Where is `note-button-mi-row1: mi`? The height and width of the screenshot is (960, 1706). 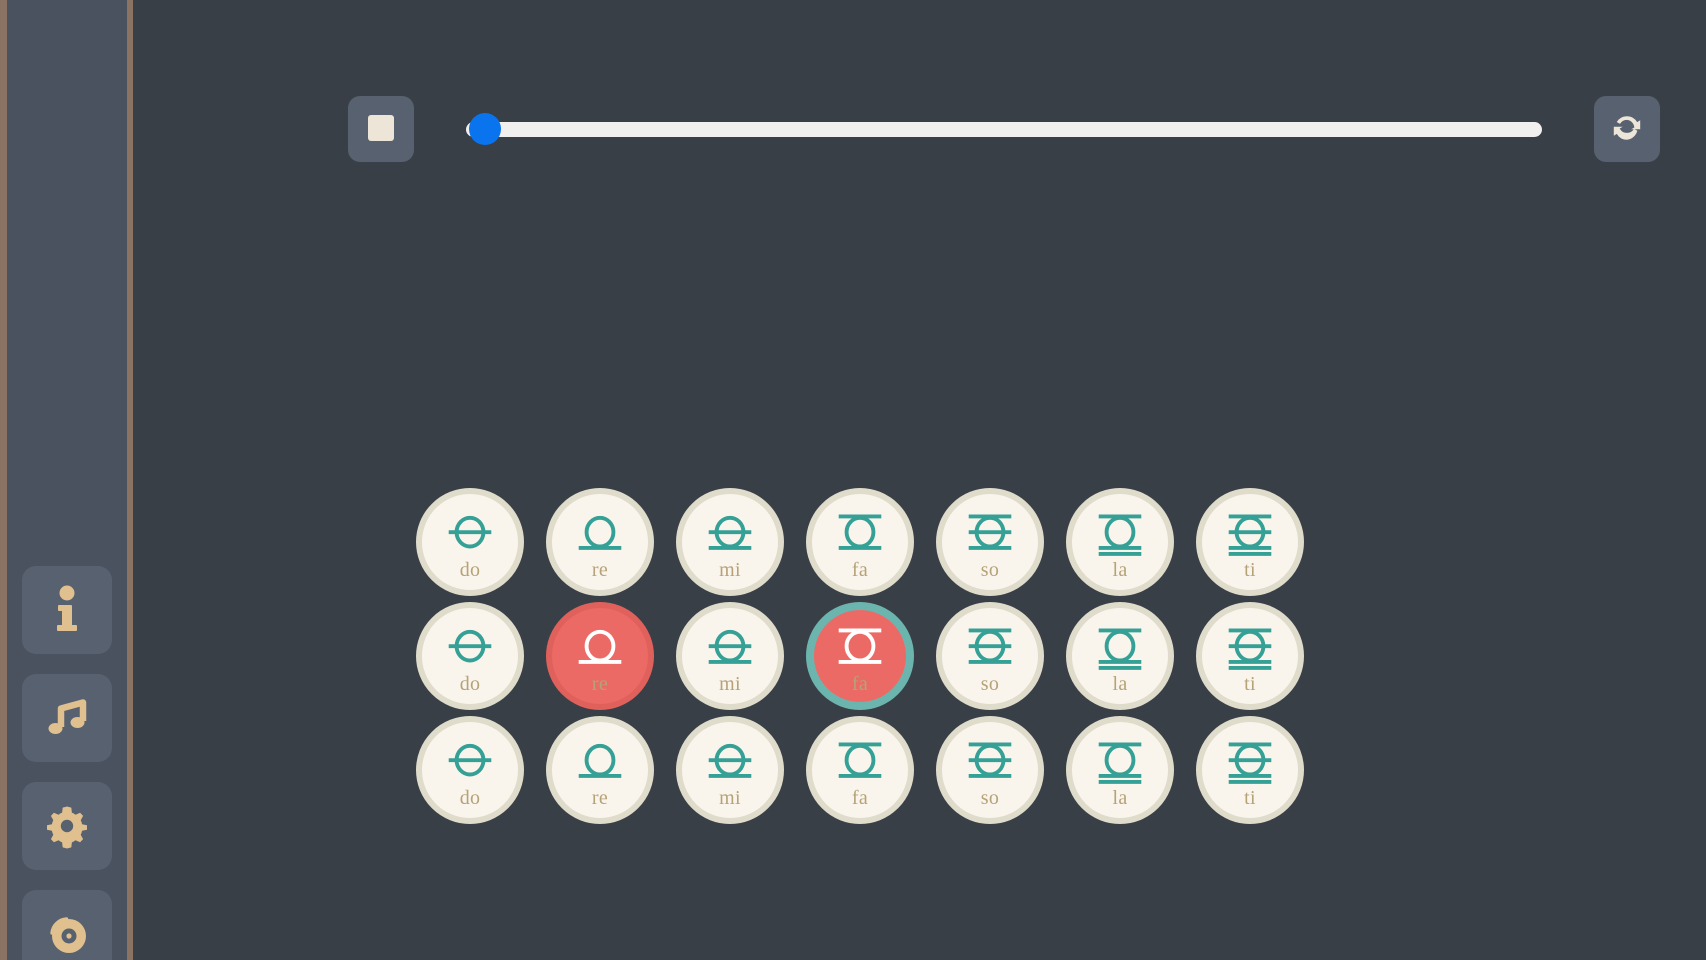 note-button-mi-row1: mi is located at coordinates (730, 656).